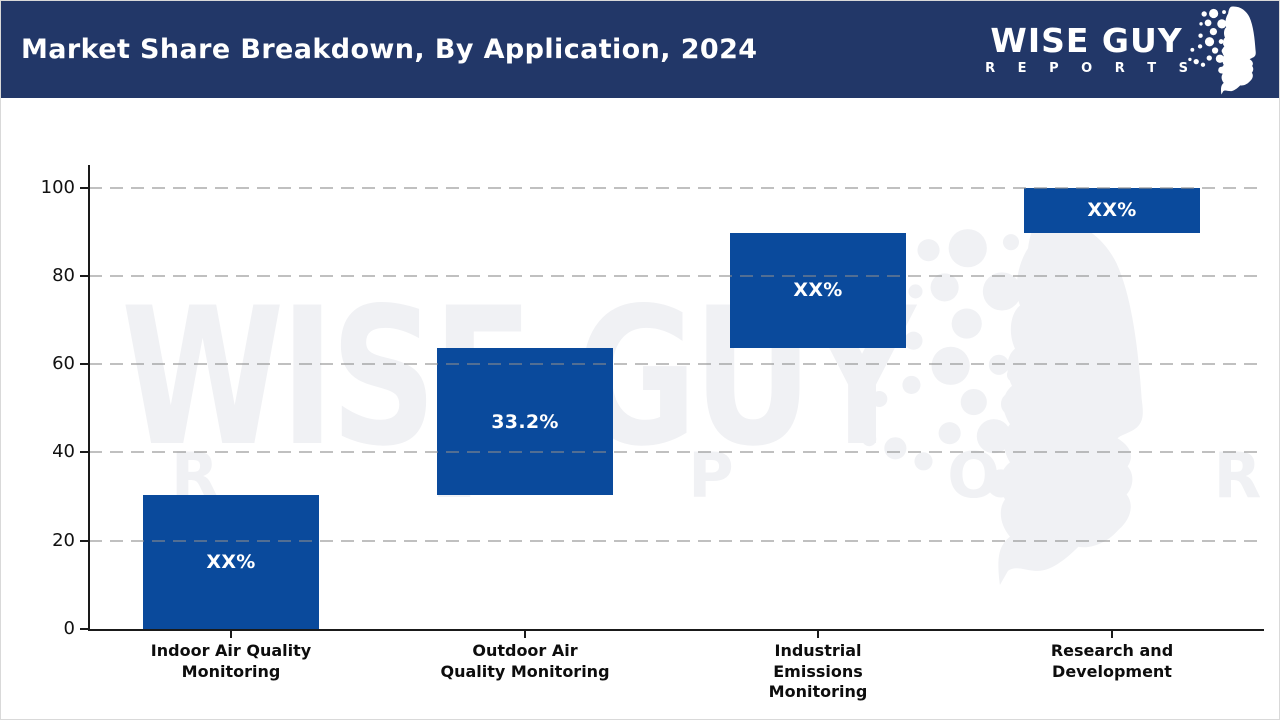  I want to click on y-tick-label-80: 80, so click(63, 275).